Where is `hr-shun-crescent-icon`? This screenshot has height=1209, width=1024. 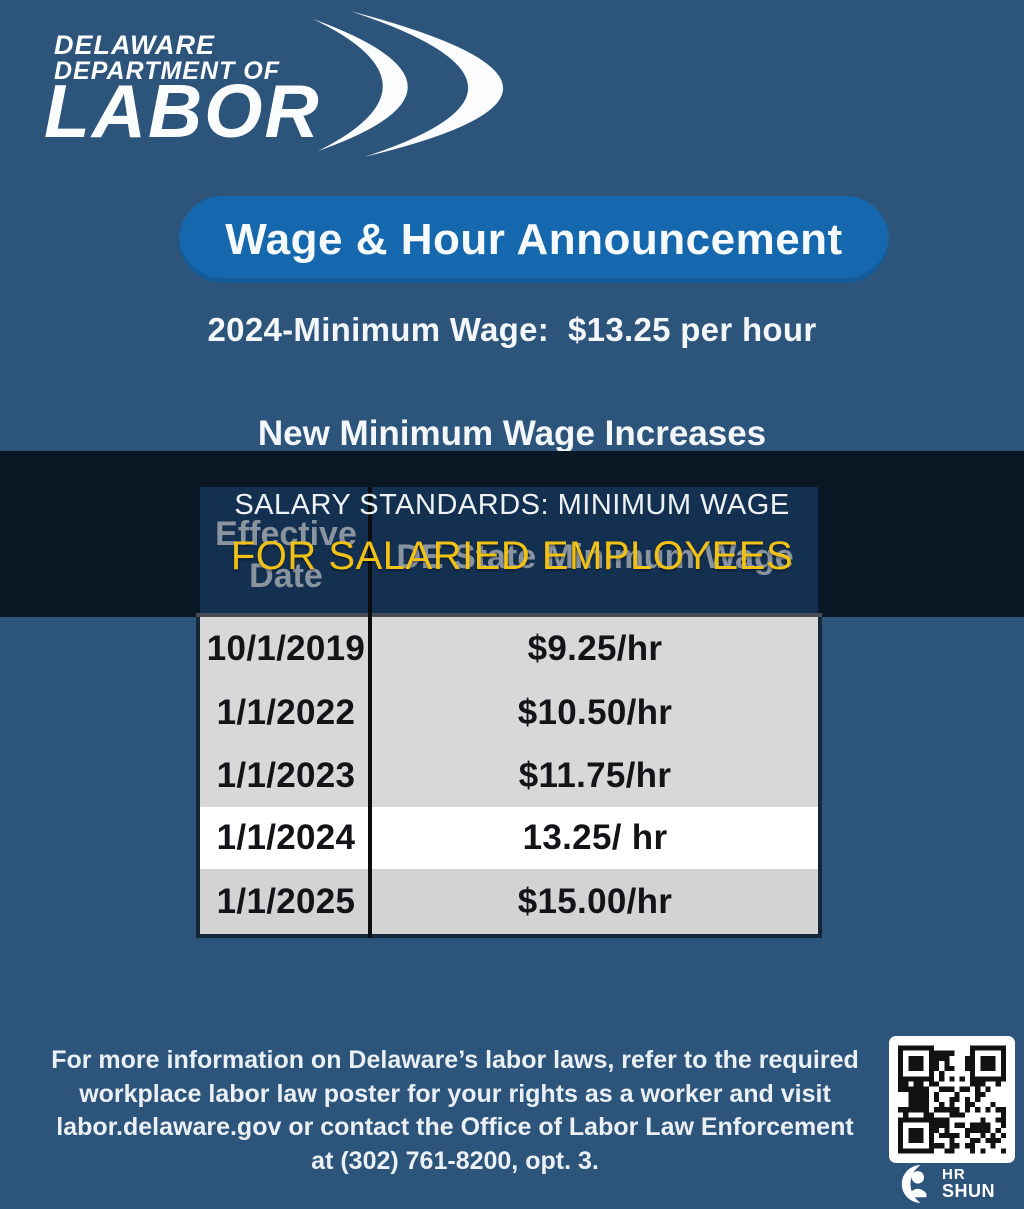
hr-shun-crescent-icon is located at coordinates (914, 1184).